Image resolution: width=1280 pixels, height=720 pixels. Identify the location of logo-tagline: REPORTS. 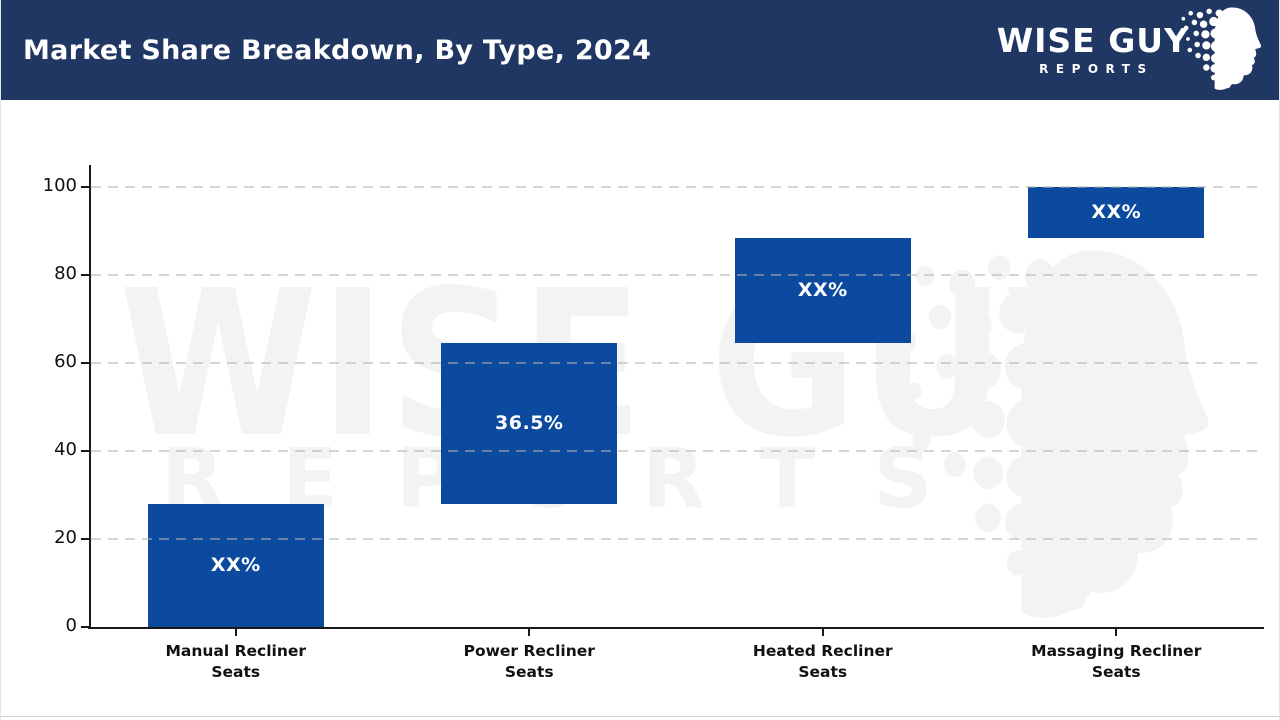
(1096, 69).